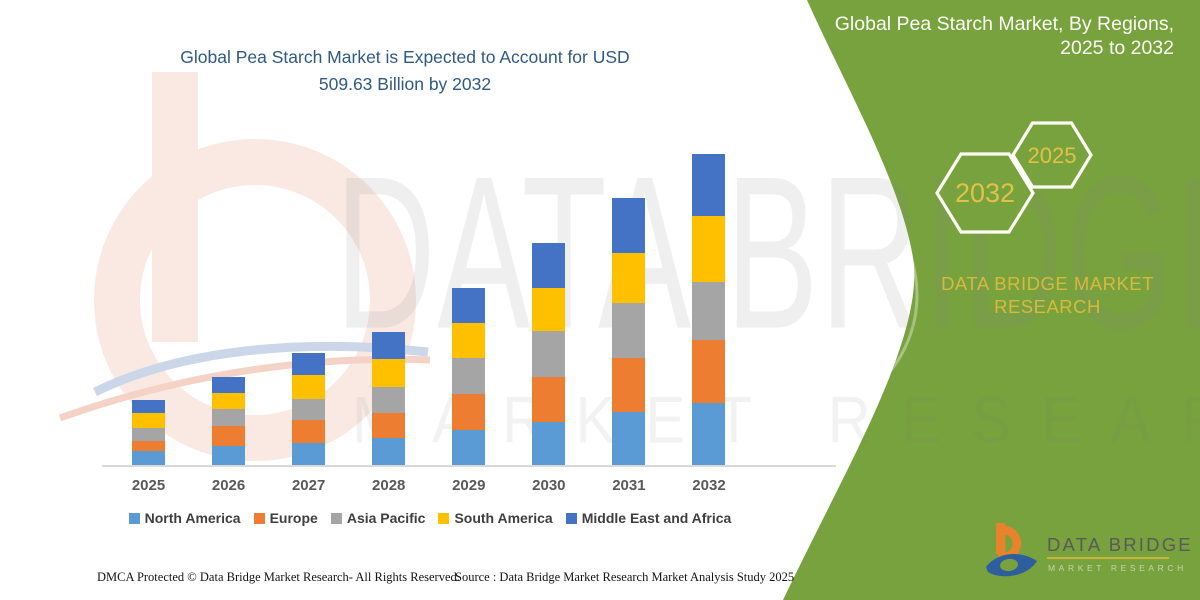 The image size is (1200, 600). Describe the element at coordinates (469, 341) in the screenshot. I see `bar-segment-south-america-2029` at that location.